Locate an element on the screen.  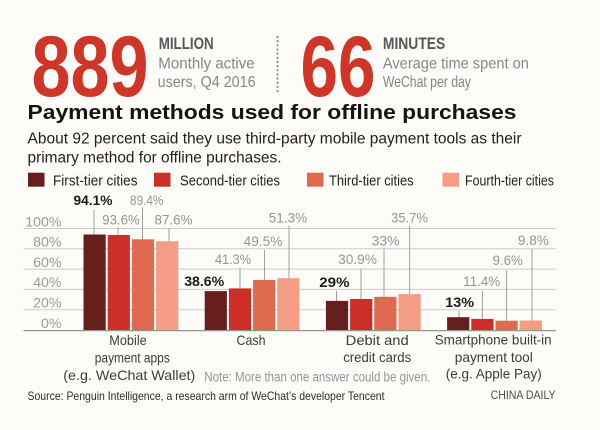
svg-text: 9.8% is located at coordinates (533, 241).